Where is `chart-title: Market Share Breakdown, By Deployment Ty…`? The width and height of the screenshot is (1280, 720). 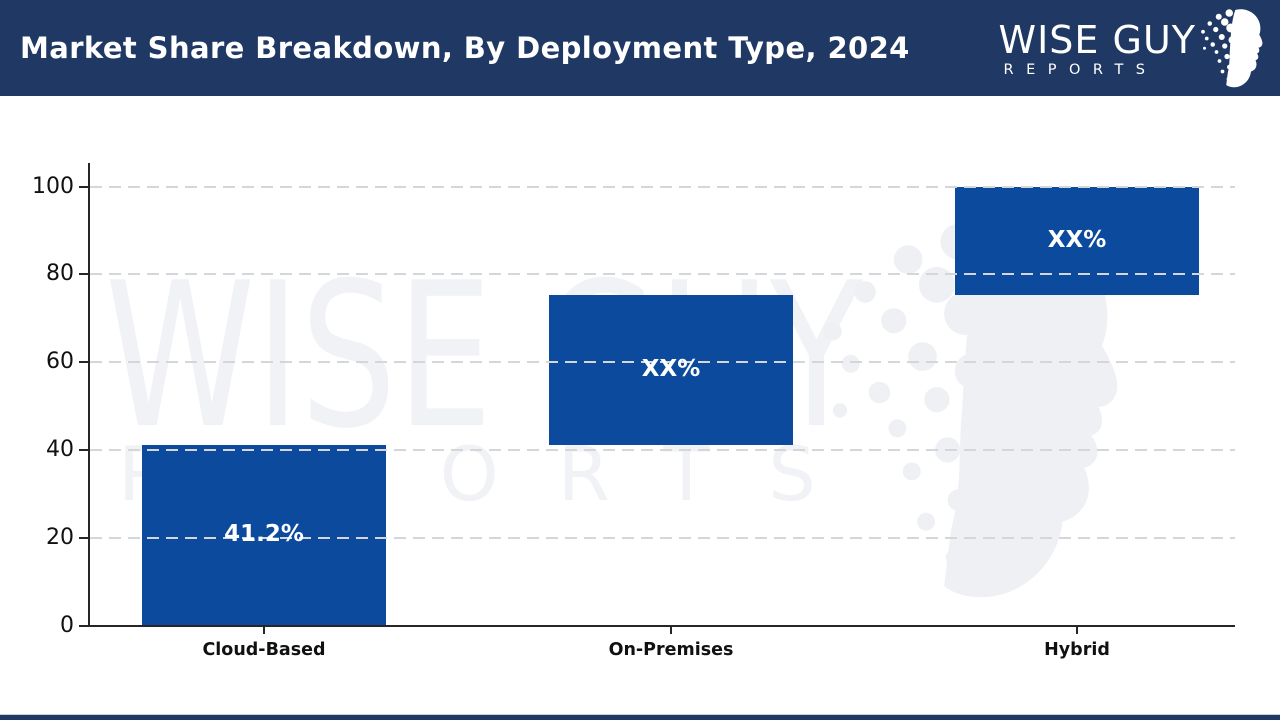 chart-title: Market Share Breakdown, By Deployment Ty… is located at coordinates (465, 48).